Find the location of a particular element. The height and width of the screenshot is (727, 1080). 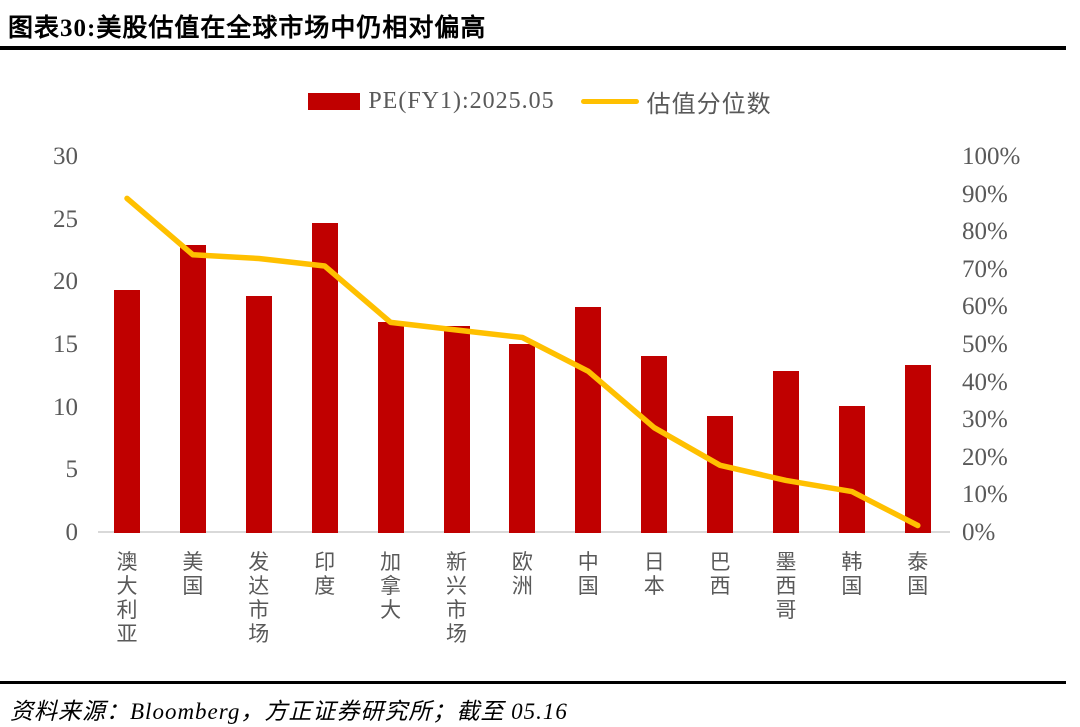

bar-墨西哥 is located at coordinates (786, 452).